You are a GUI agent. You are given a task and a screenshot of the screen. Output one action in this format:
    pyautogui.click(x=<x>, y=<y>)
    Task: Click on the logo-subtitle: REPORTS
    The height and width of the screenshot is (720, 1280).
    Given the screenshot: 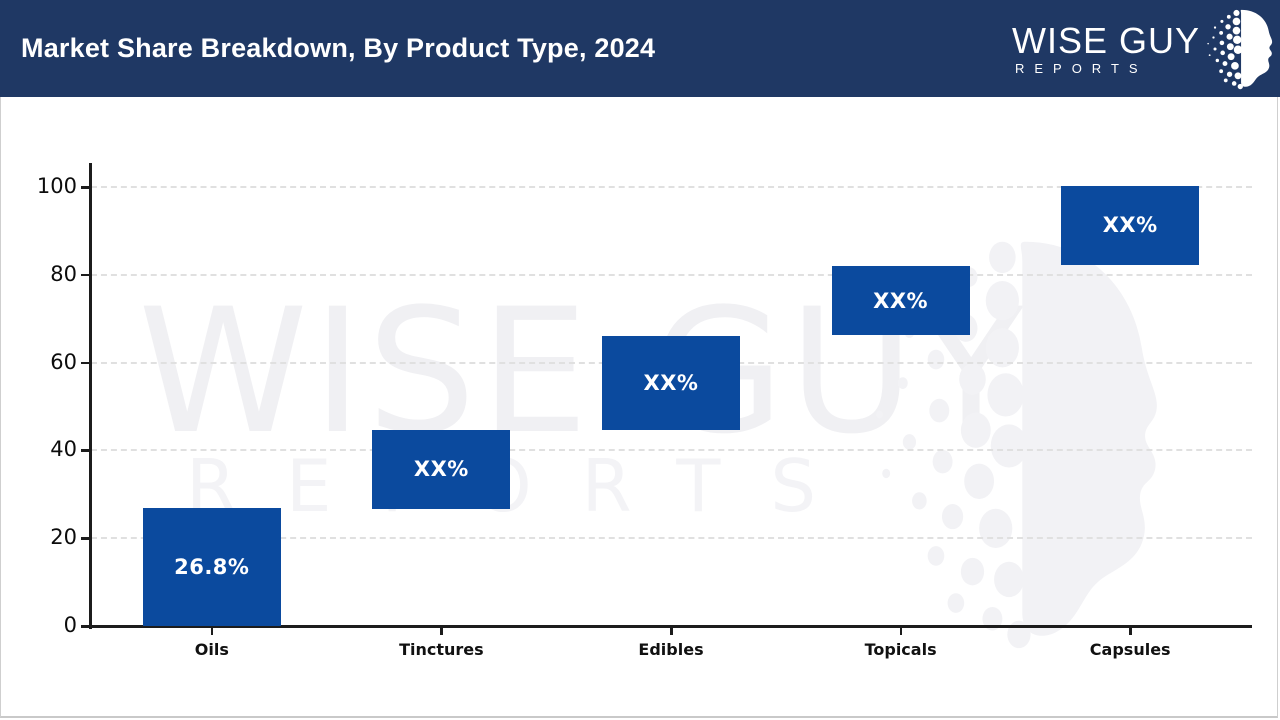 What is the action you would take?
    pyautogui.click(x=1081, y=68)
    